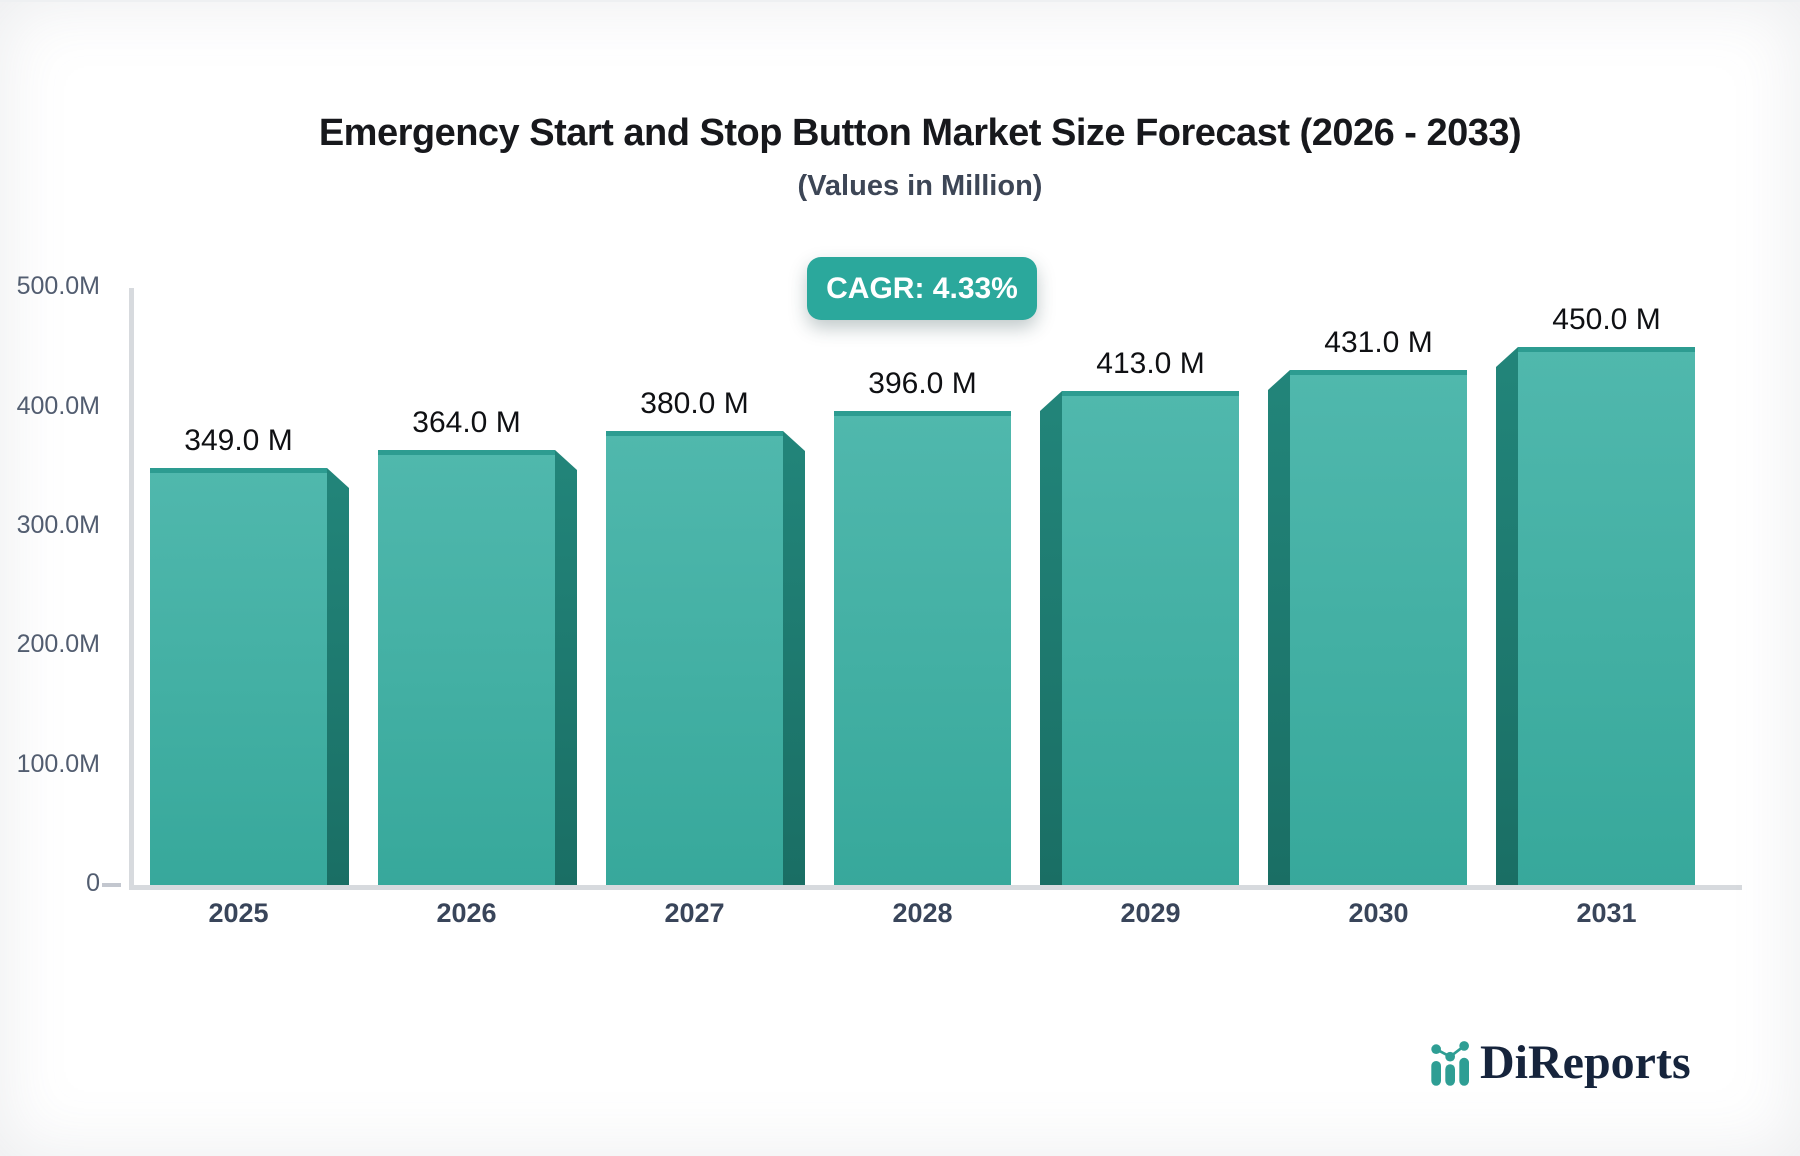  I want to click on y-axis-tick-label: 400.0M, so click(58, 405).